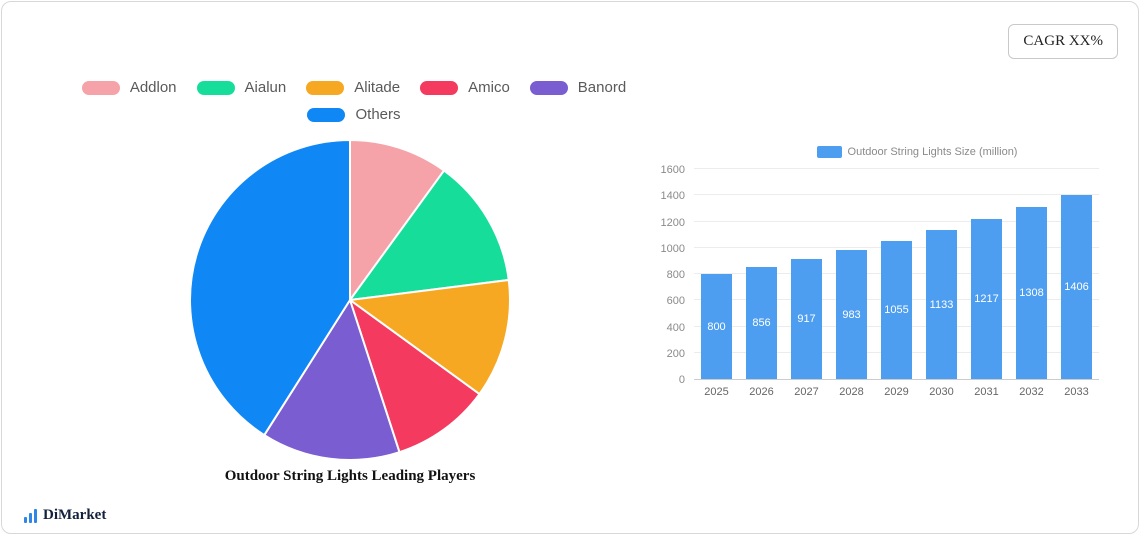  I want to click on bar-slot: 1217, so click(986, 274).